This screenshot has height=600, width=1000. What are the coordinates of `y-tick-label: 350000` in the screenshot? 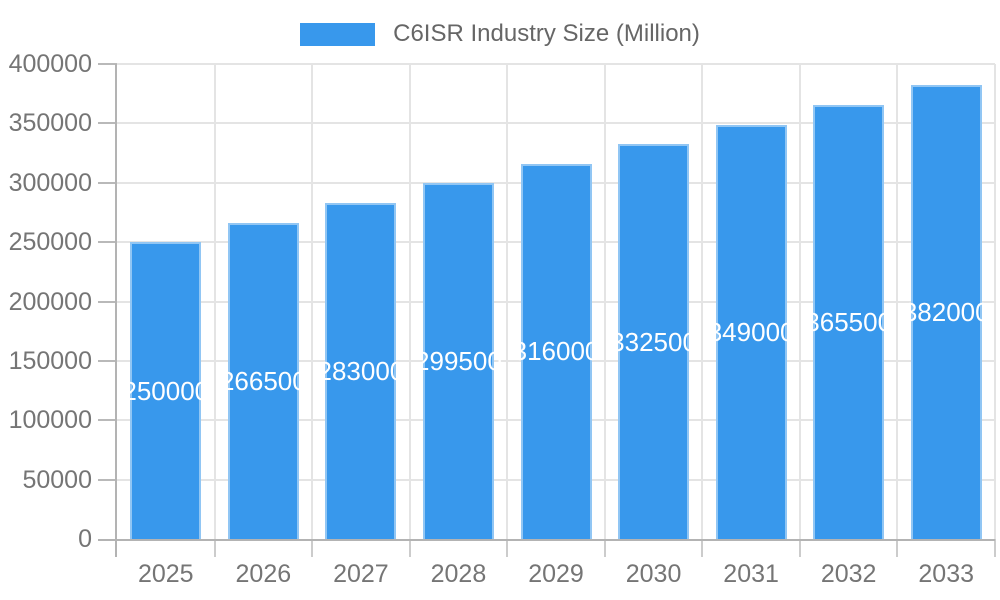 It's located at (50, 123).